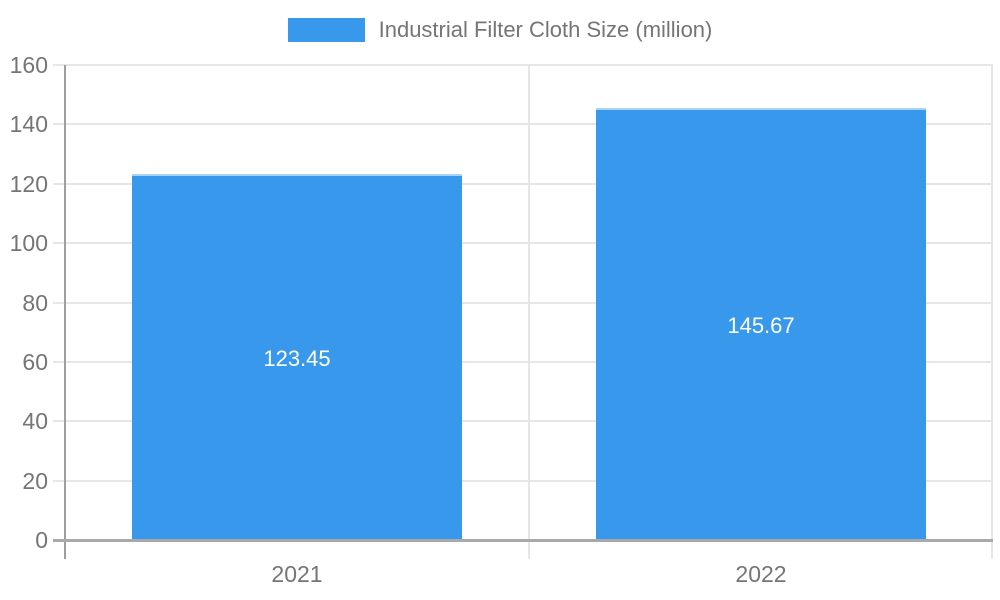  I want to click on y-axis-tick-label: 60, so click(35, 361).